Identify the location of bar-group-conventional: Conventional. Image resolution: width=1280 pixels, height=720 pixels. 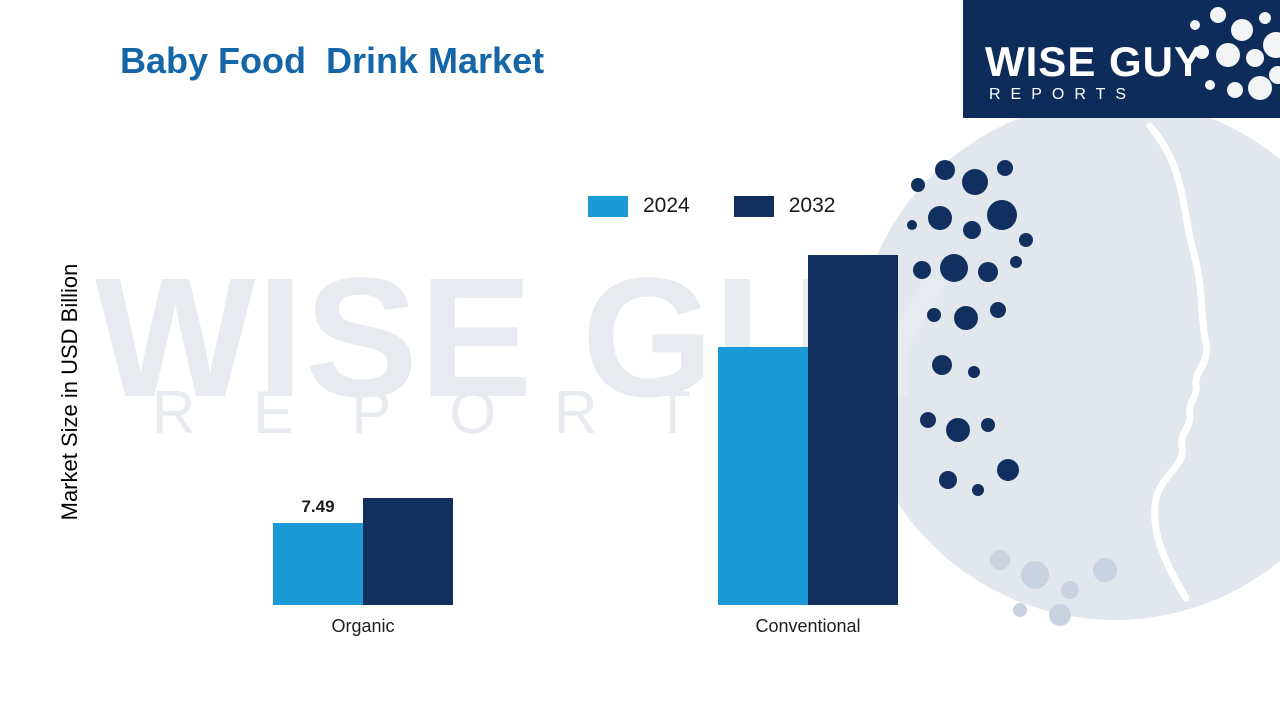
(808, 444).